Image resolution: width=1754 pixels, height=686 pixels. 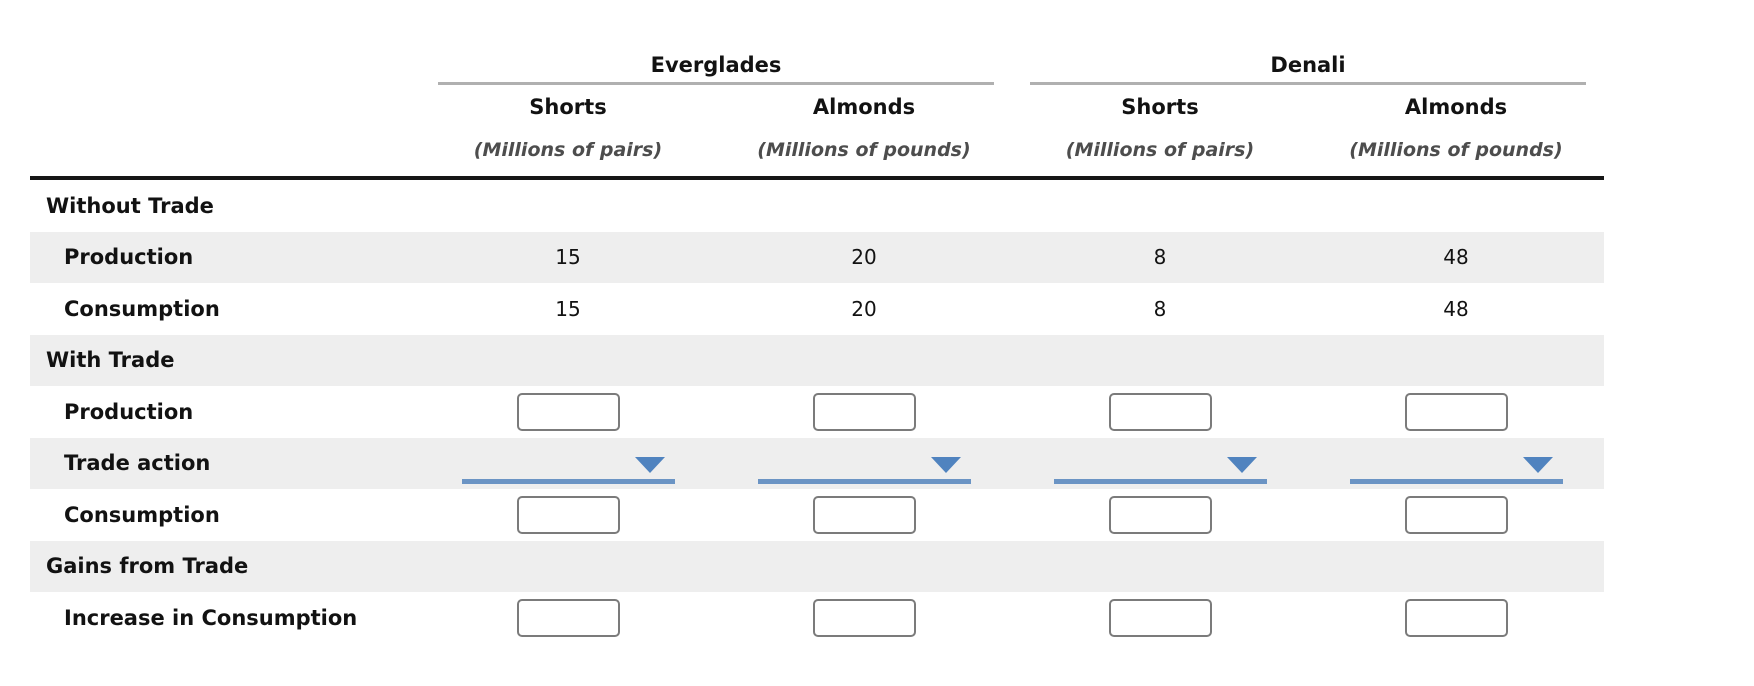 I want to click on denali-shorts-trade-action-dropdown, so click(x=1160, y=470).